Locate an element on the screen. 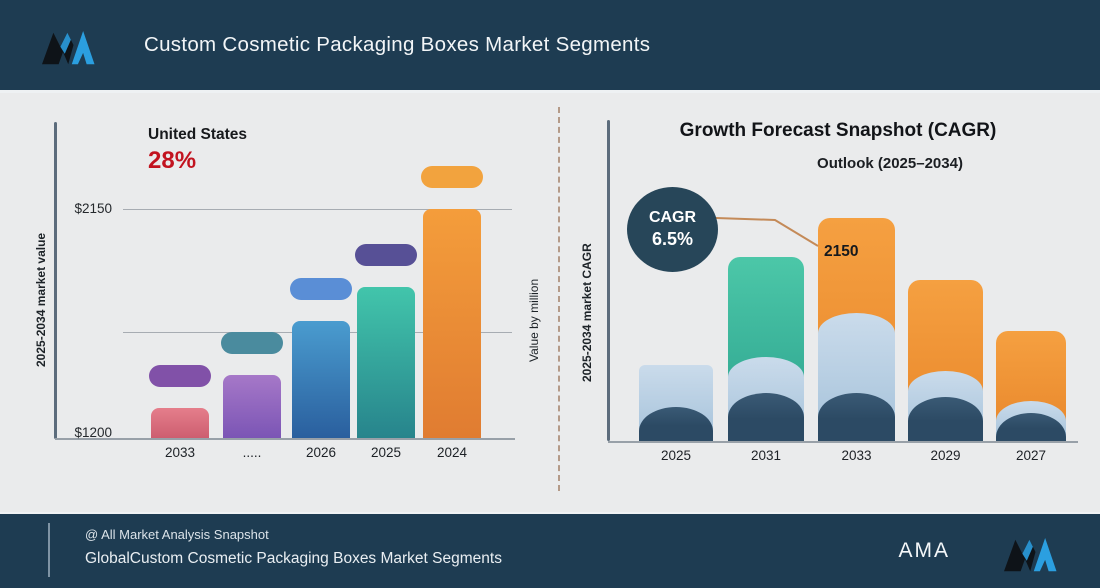 The image size is (1100, 588). bar-2026 is located at coordinates (321, 379).